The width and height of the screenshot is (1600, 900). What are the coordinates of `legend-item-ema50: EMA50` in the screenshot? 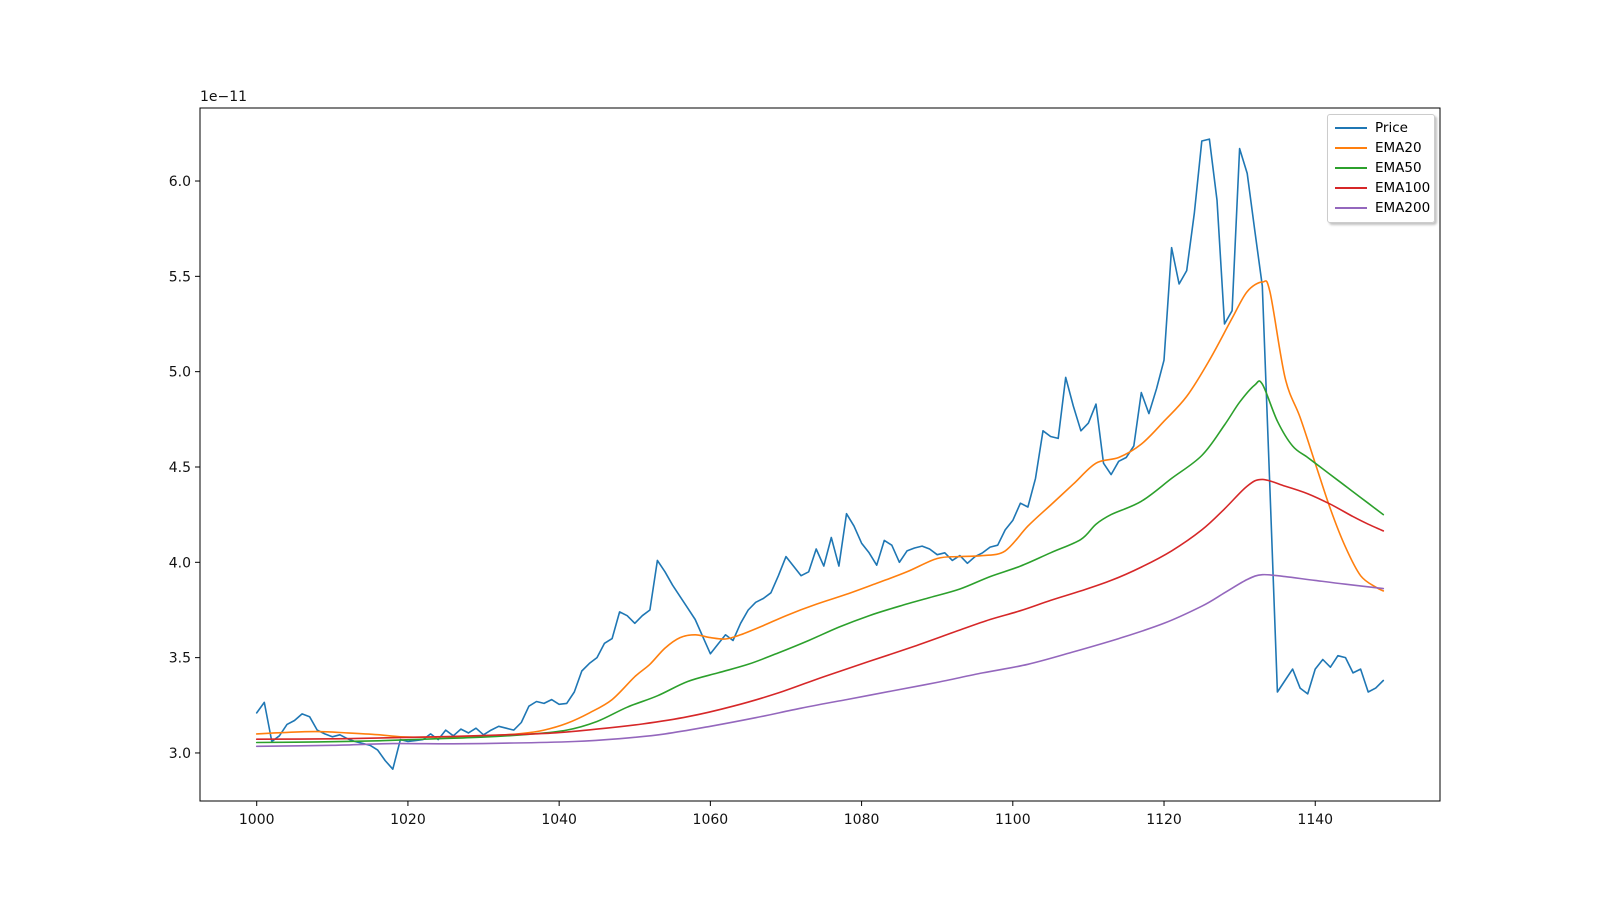 It's located at (1381, 168).